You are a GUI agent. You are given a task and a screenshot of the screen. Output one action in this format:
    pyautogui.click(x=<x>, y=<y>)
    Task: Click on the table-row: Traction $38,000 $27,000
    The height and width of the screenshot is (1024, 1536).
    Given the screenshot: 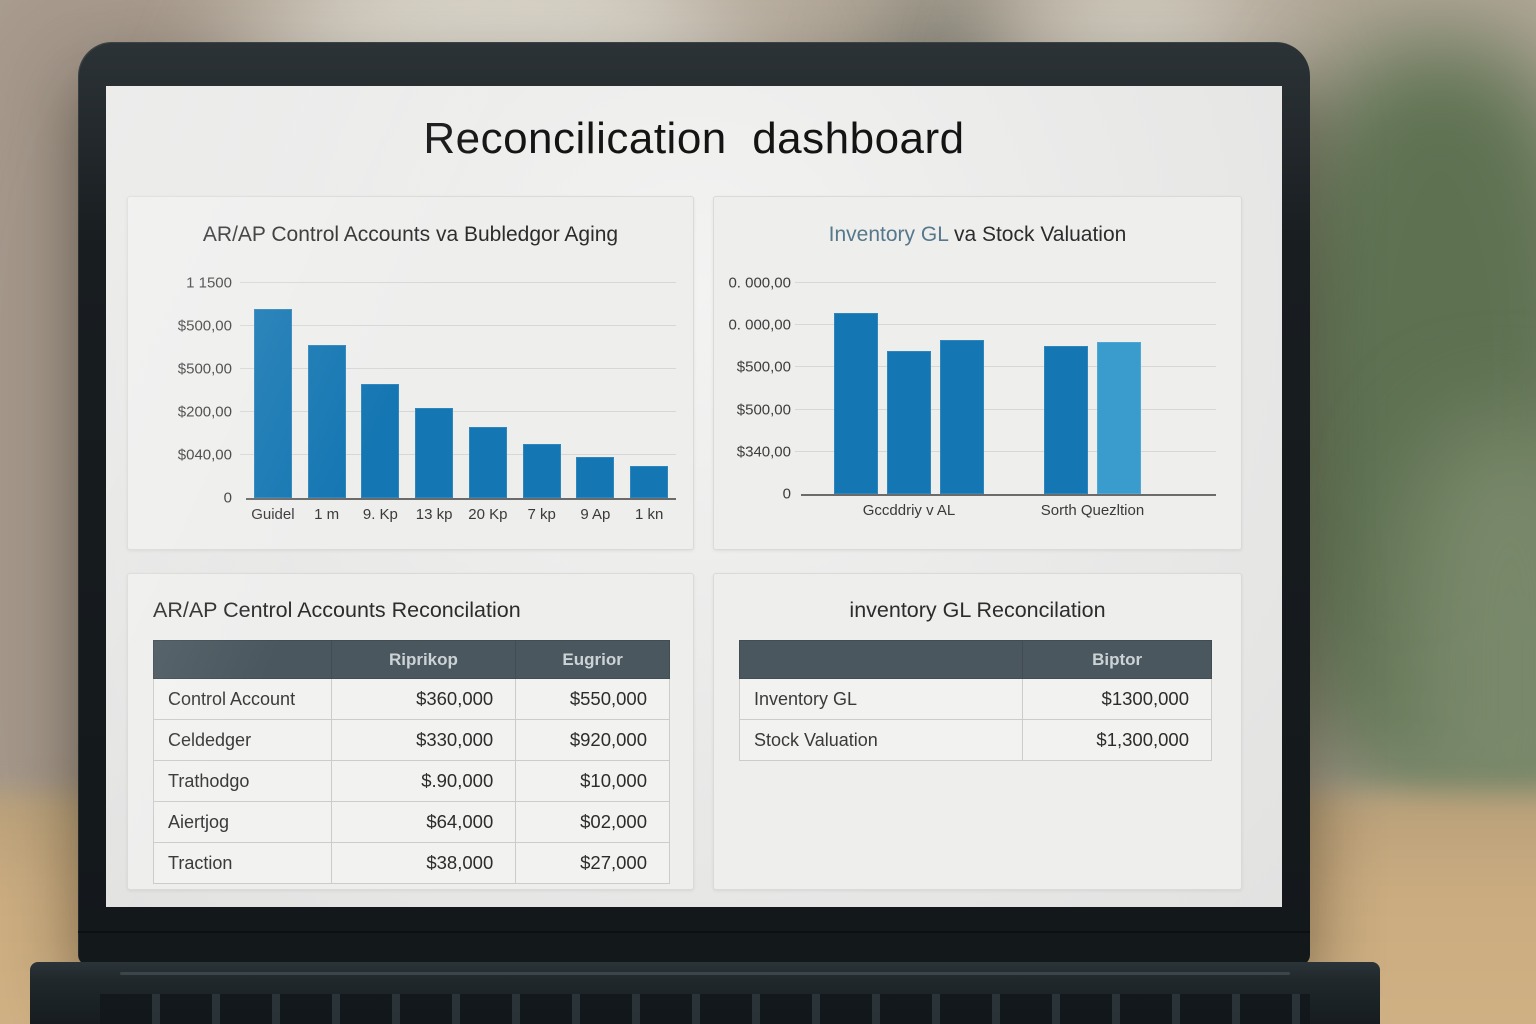 What is the action you would take?
    pyautogui.click(x=411, y=863)
    